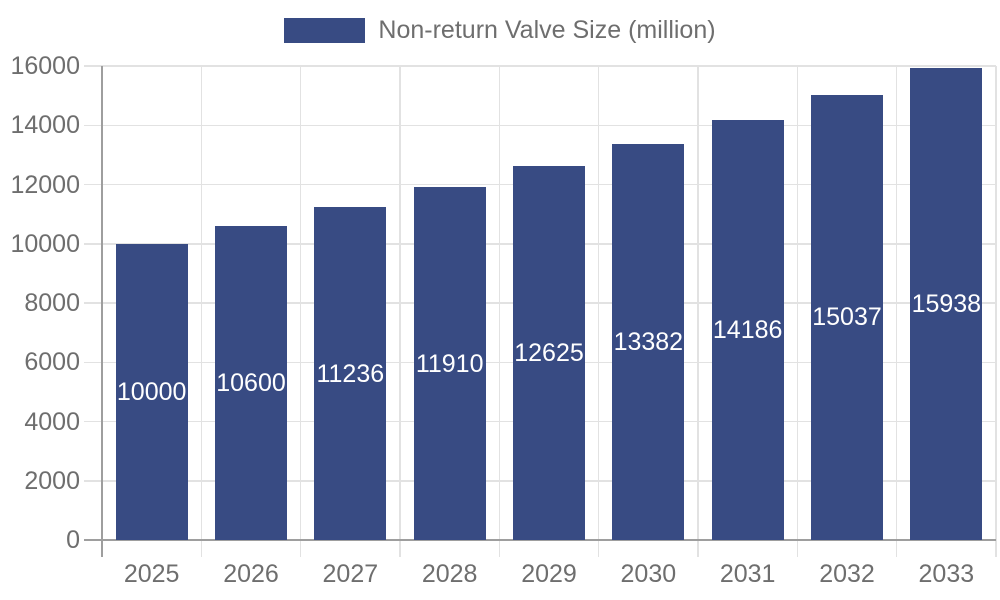 The image size is (1000, 600). I want to click on bar-2029, so click(549, 352).